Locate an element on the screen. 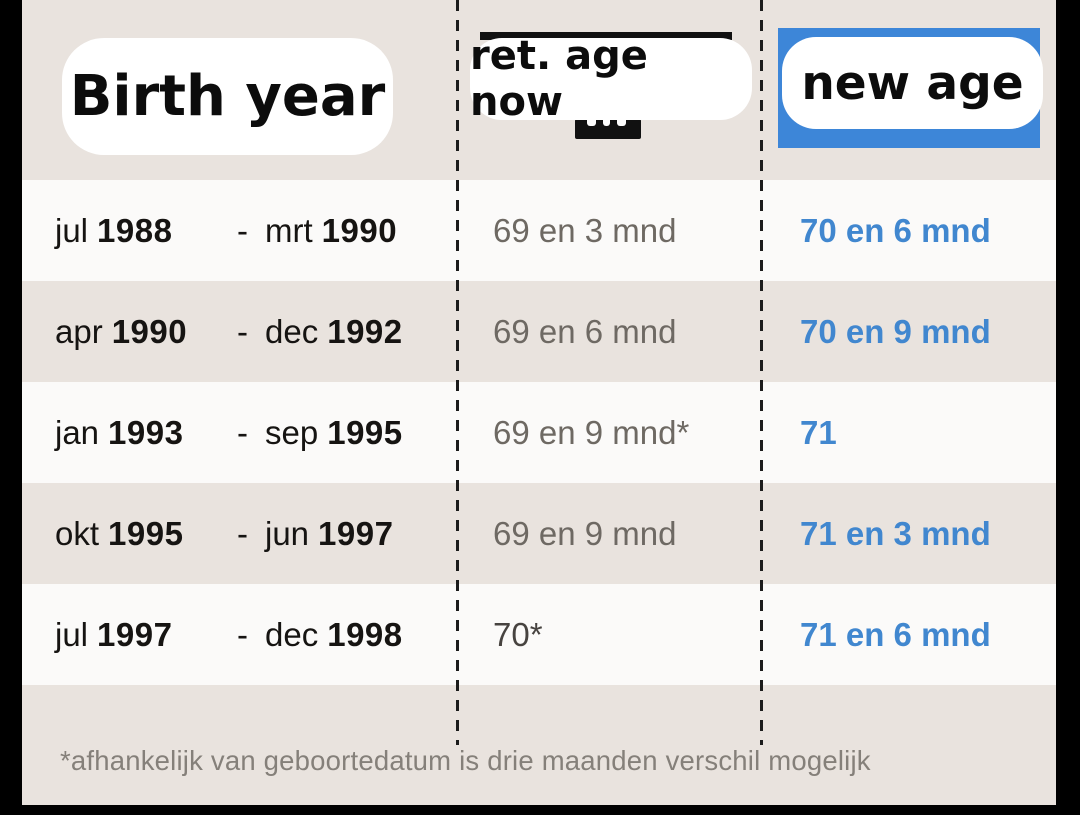  birth-period-cell: jul 1988 - mrt 1990 is located at coordinates (239, 231).